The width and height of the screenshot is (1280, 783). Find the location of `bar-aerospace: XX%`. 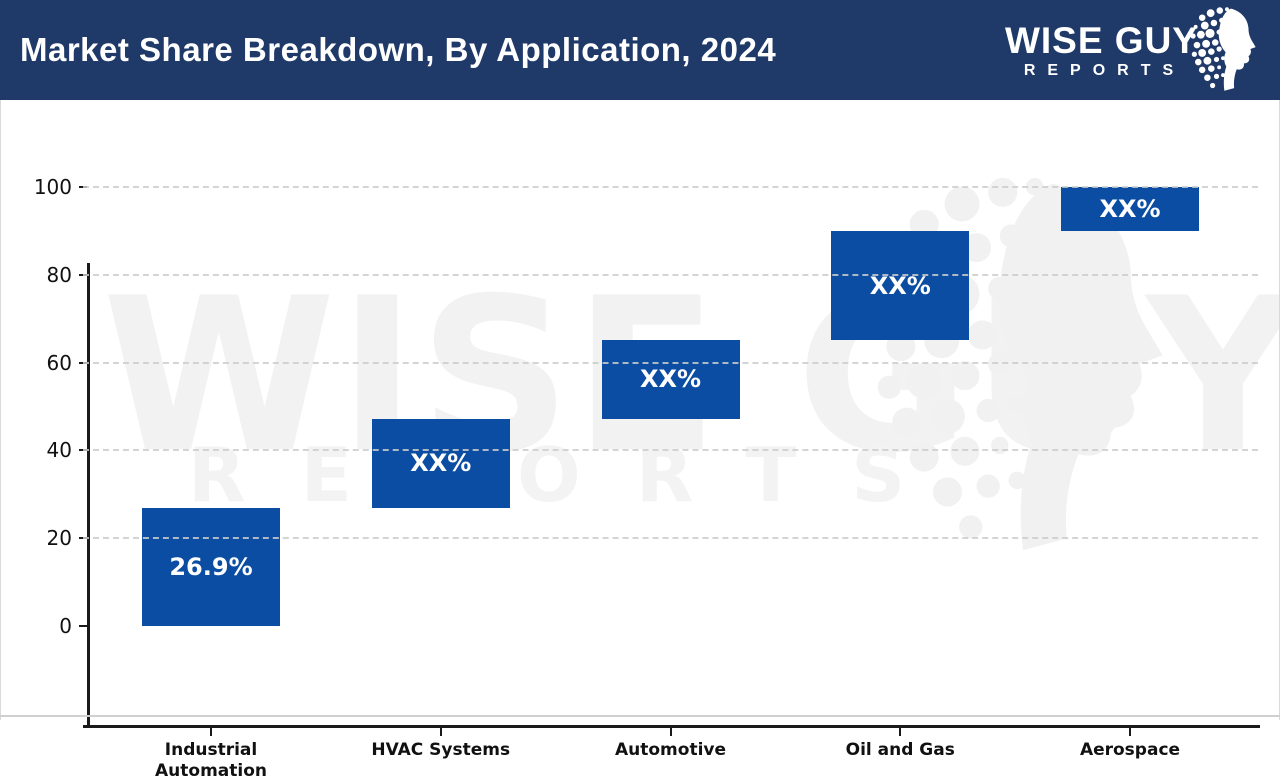

bar-aerospace: XX% is located at coordinates (1130, 209).